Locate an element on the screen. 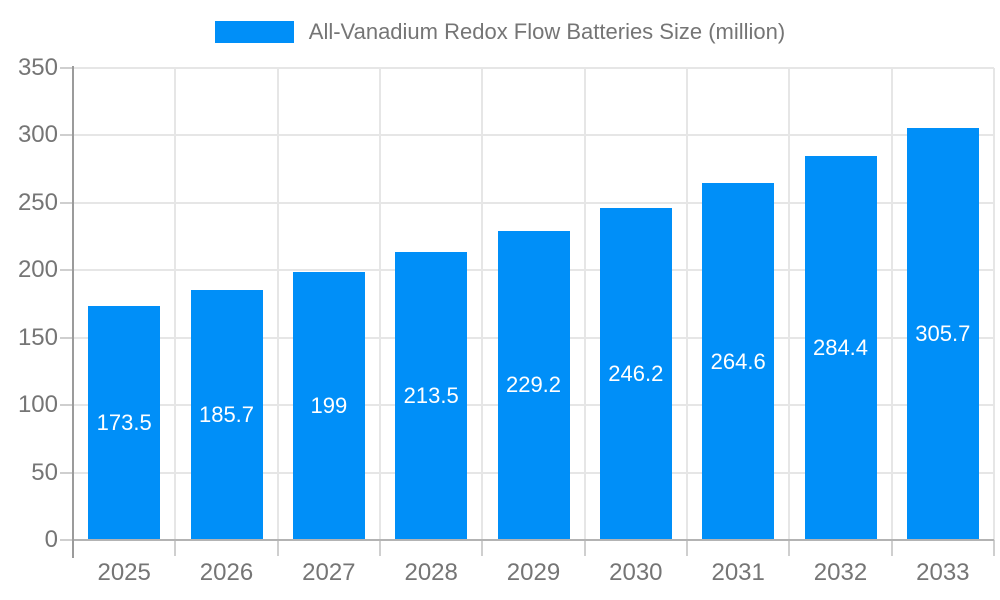  legend-swatch is located at coordinates (254, 32).